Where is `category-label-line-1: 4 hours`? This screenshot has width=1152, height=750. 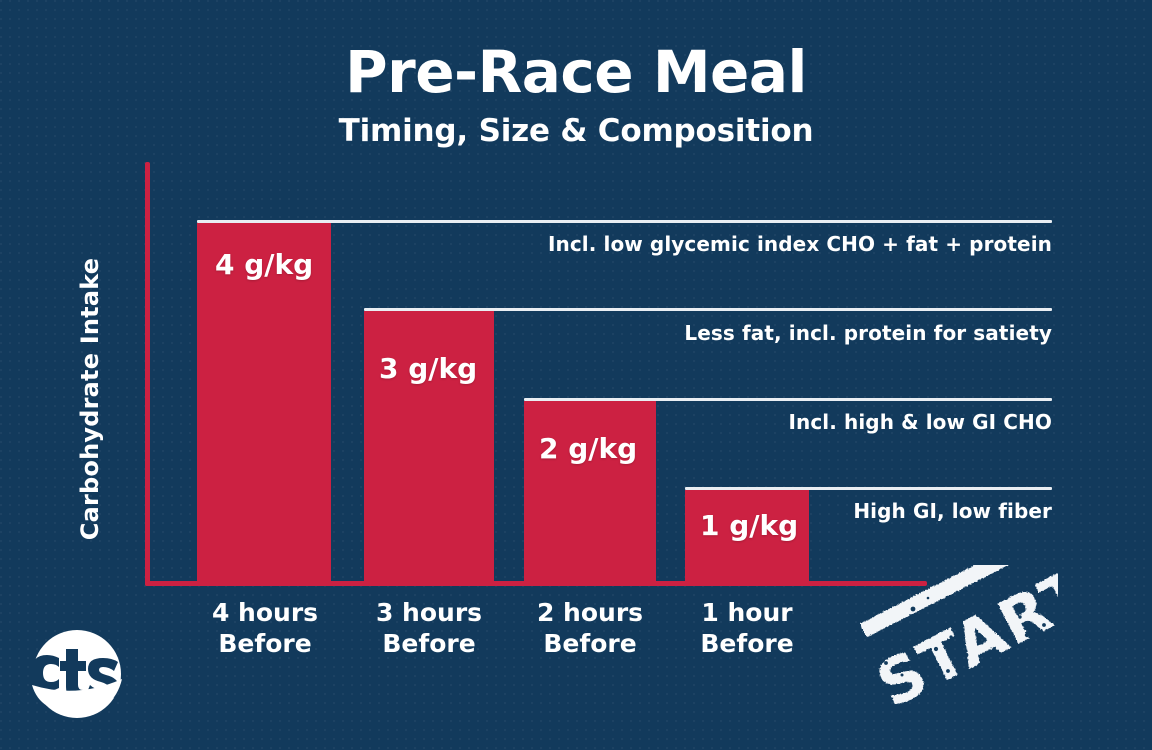 category-label-line-1: 4 hours is located at coordinates (265, 612).